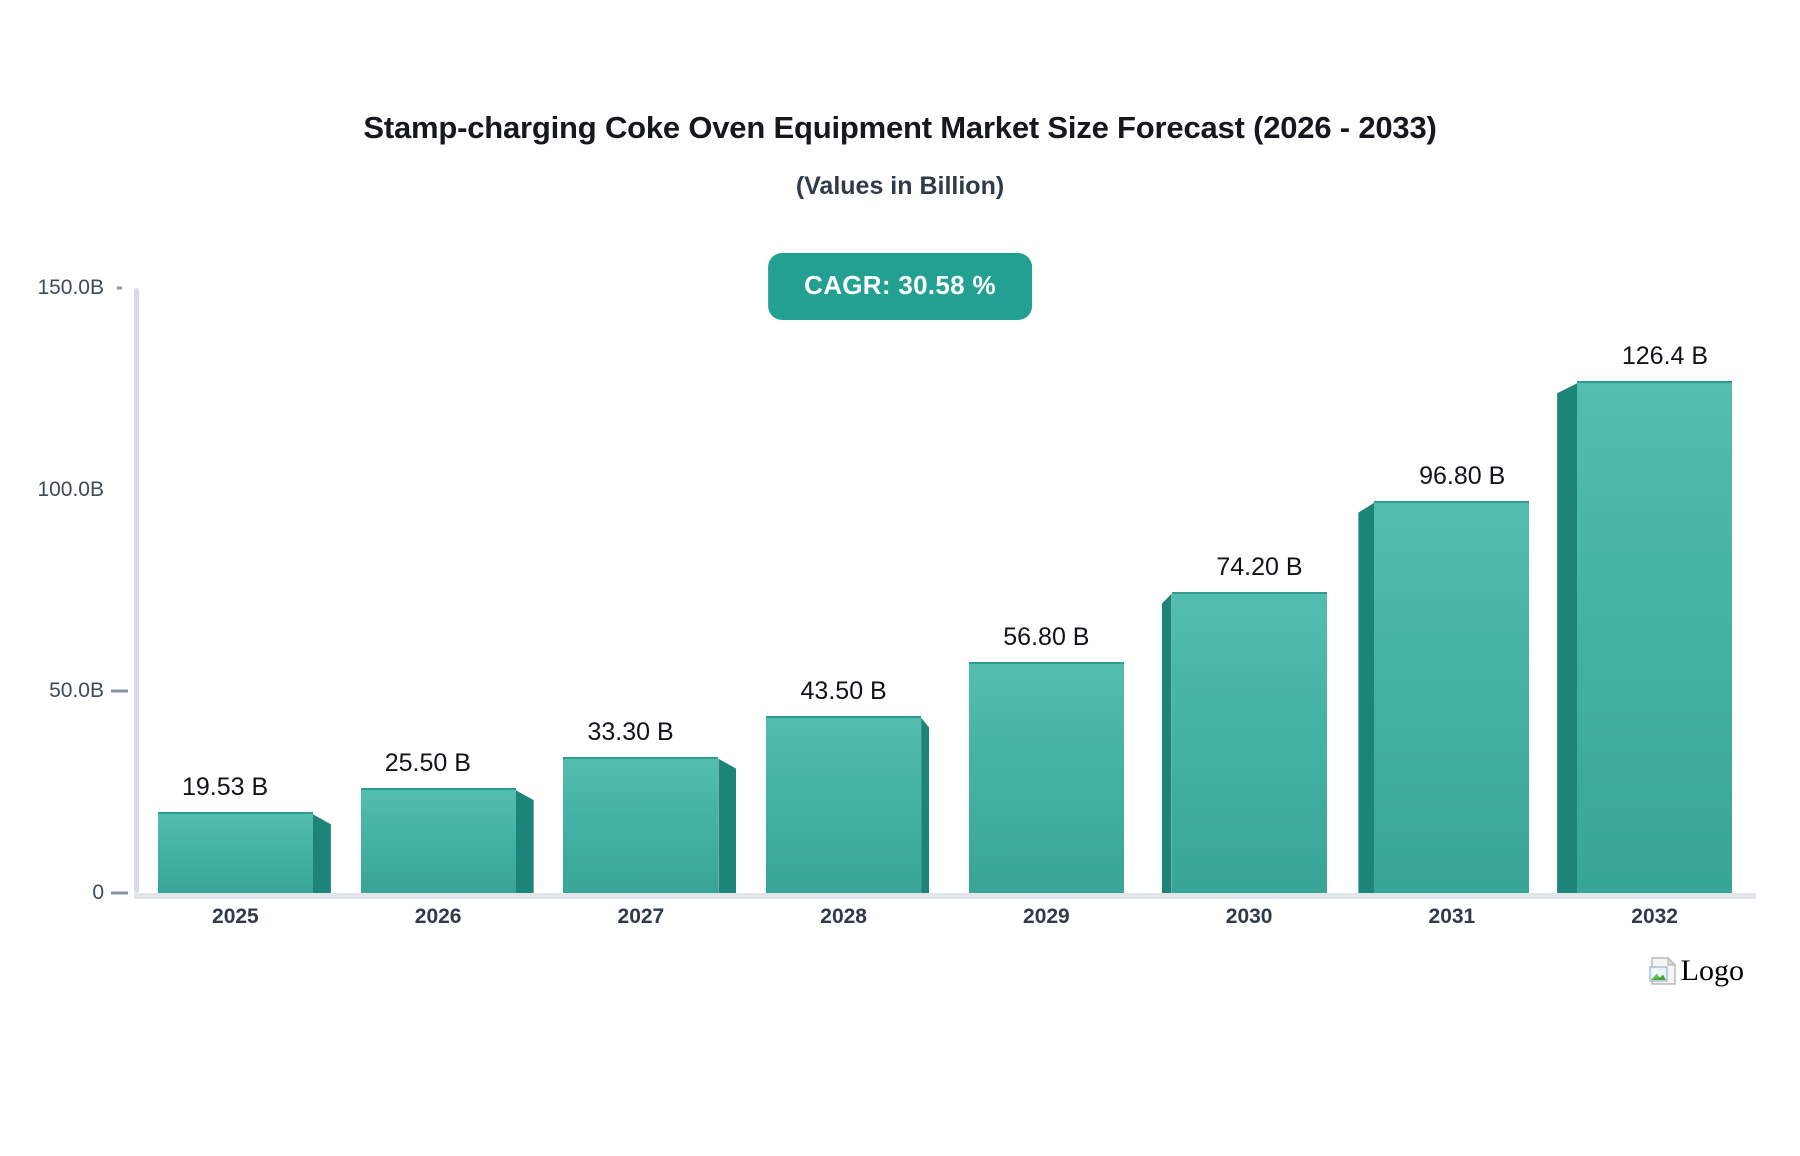 The width and height of the screenshot is (1800, 1156). Describe the element at coordinates (1249, 590) in the screenshot. I see `bar-slot-2030: 74.20 B` at that location.